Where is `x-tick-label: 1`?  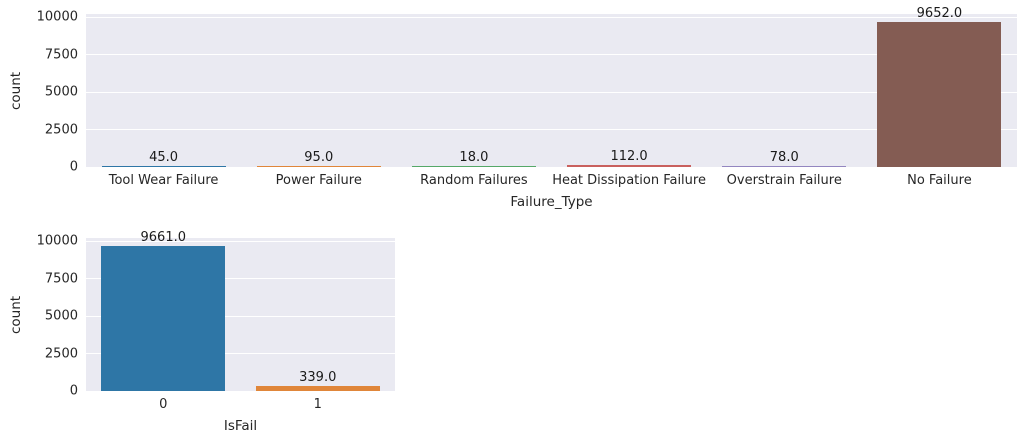 x-tick-label: 1 is located at coordinates (317, 404).